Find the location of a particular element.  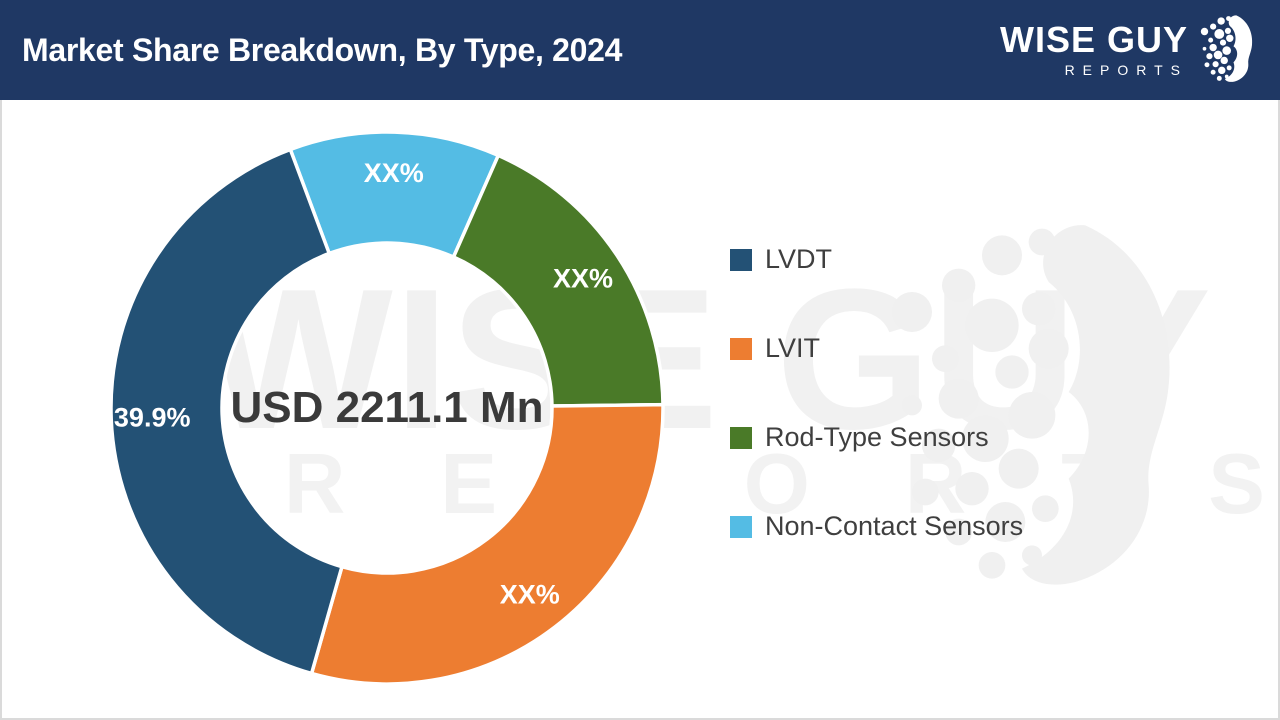

donut-segment-lvdt is located at coordinates (227, 411).